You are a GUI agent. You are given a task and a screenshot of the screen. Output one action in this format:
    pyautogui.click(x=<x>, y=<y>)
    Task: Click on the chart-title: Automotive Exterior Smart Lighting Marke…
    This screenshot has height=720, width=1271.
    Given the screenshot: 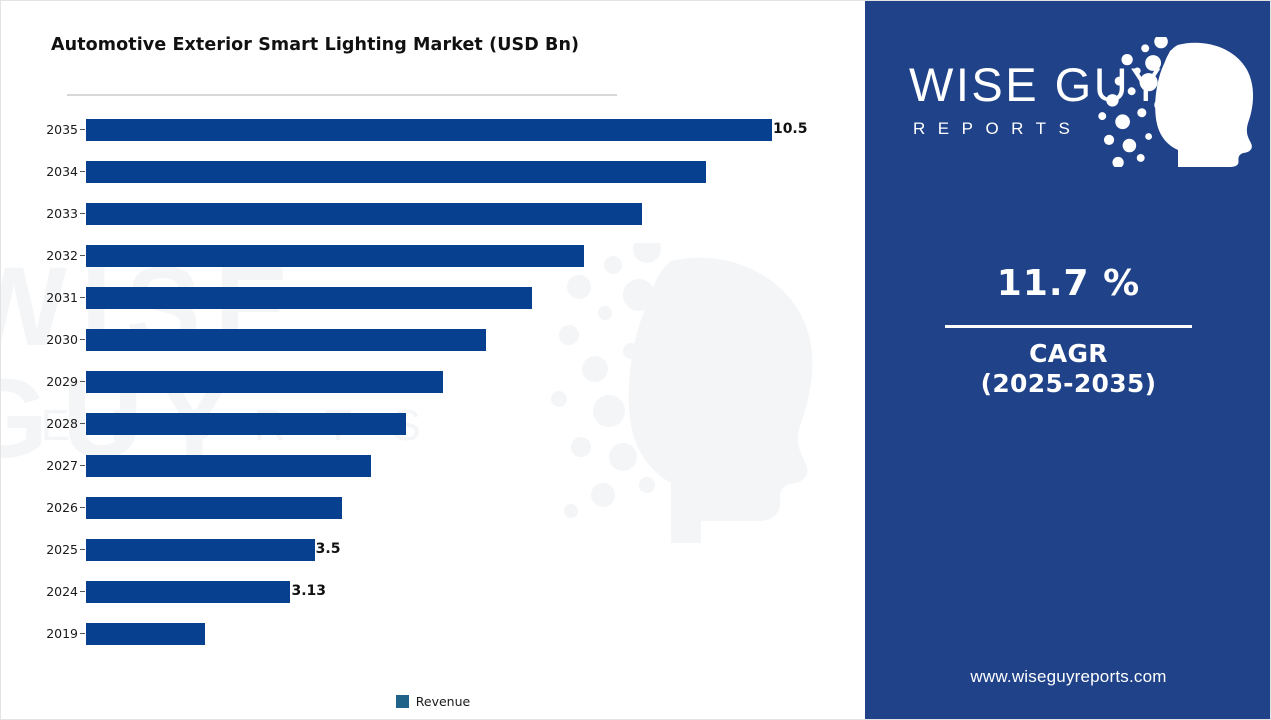 What is the action you would take?
    pyautogui.click(x=315, y=45)
    